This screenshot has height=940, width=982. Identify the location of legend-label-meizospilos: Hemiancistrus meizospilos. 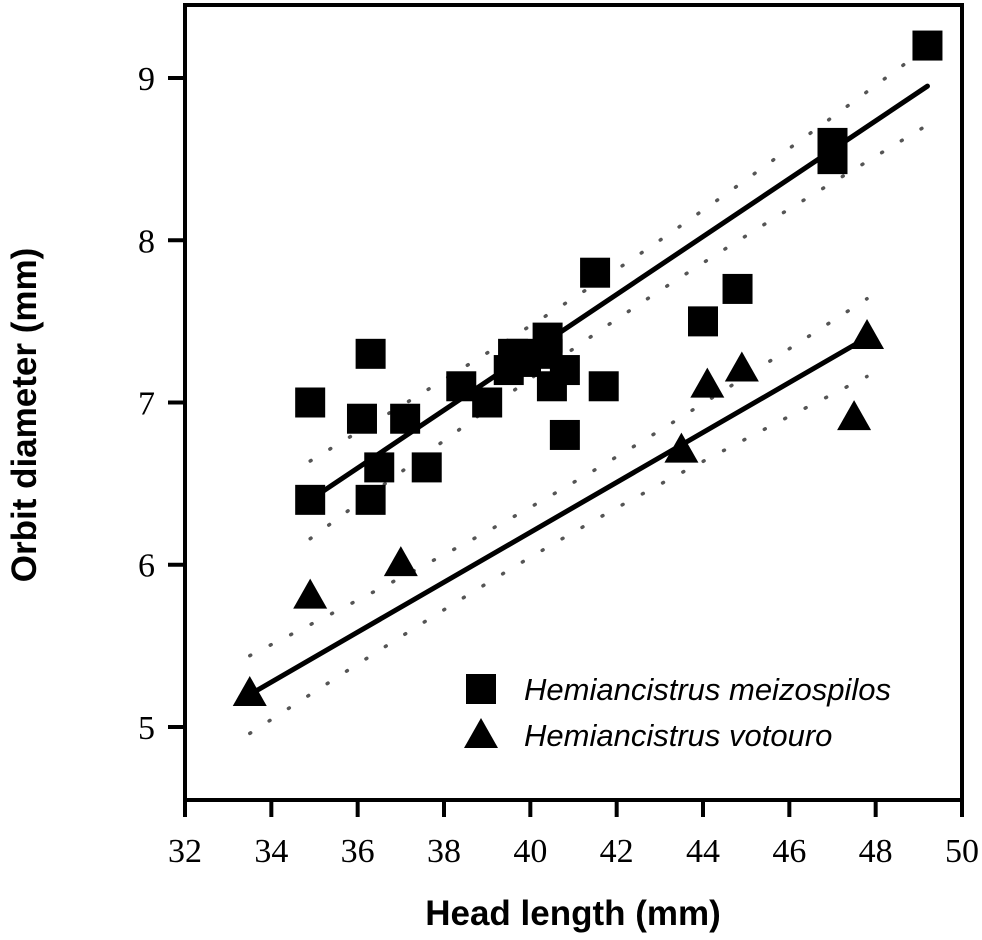
(707, 689).